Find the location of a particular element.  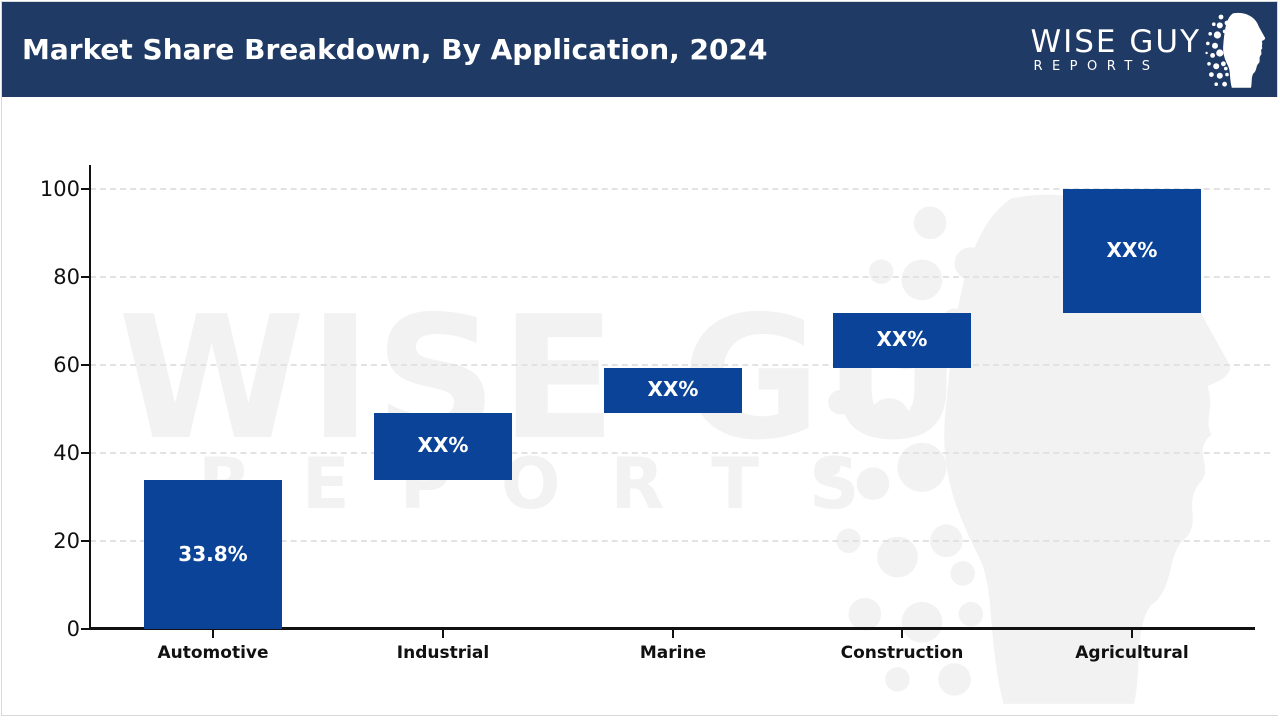

x-tick-automotive is located at coordinates (213, 634).